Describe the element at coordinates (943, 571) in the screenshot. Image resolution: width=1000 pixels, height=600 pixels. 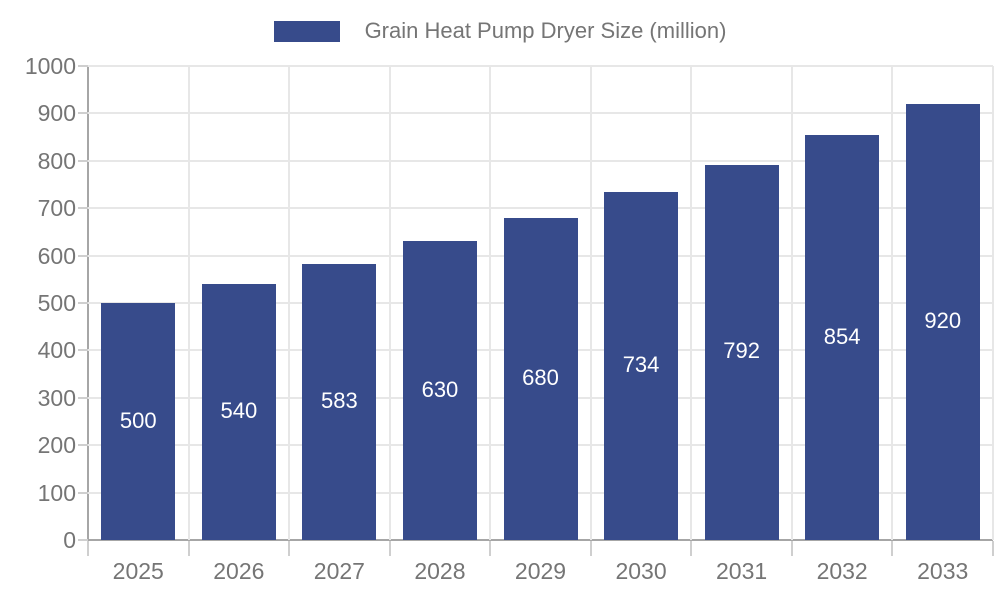
I see `x-tick-label: 2033` at that location.